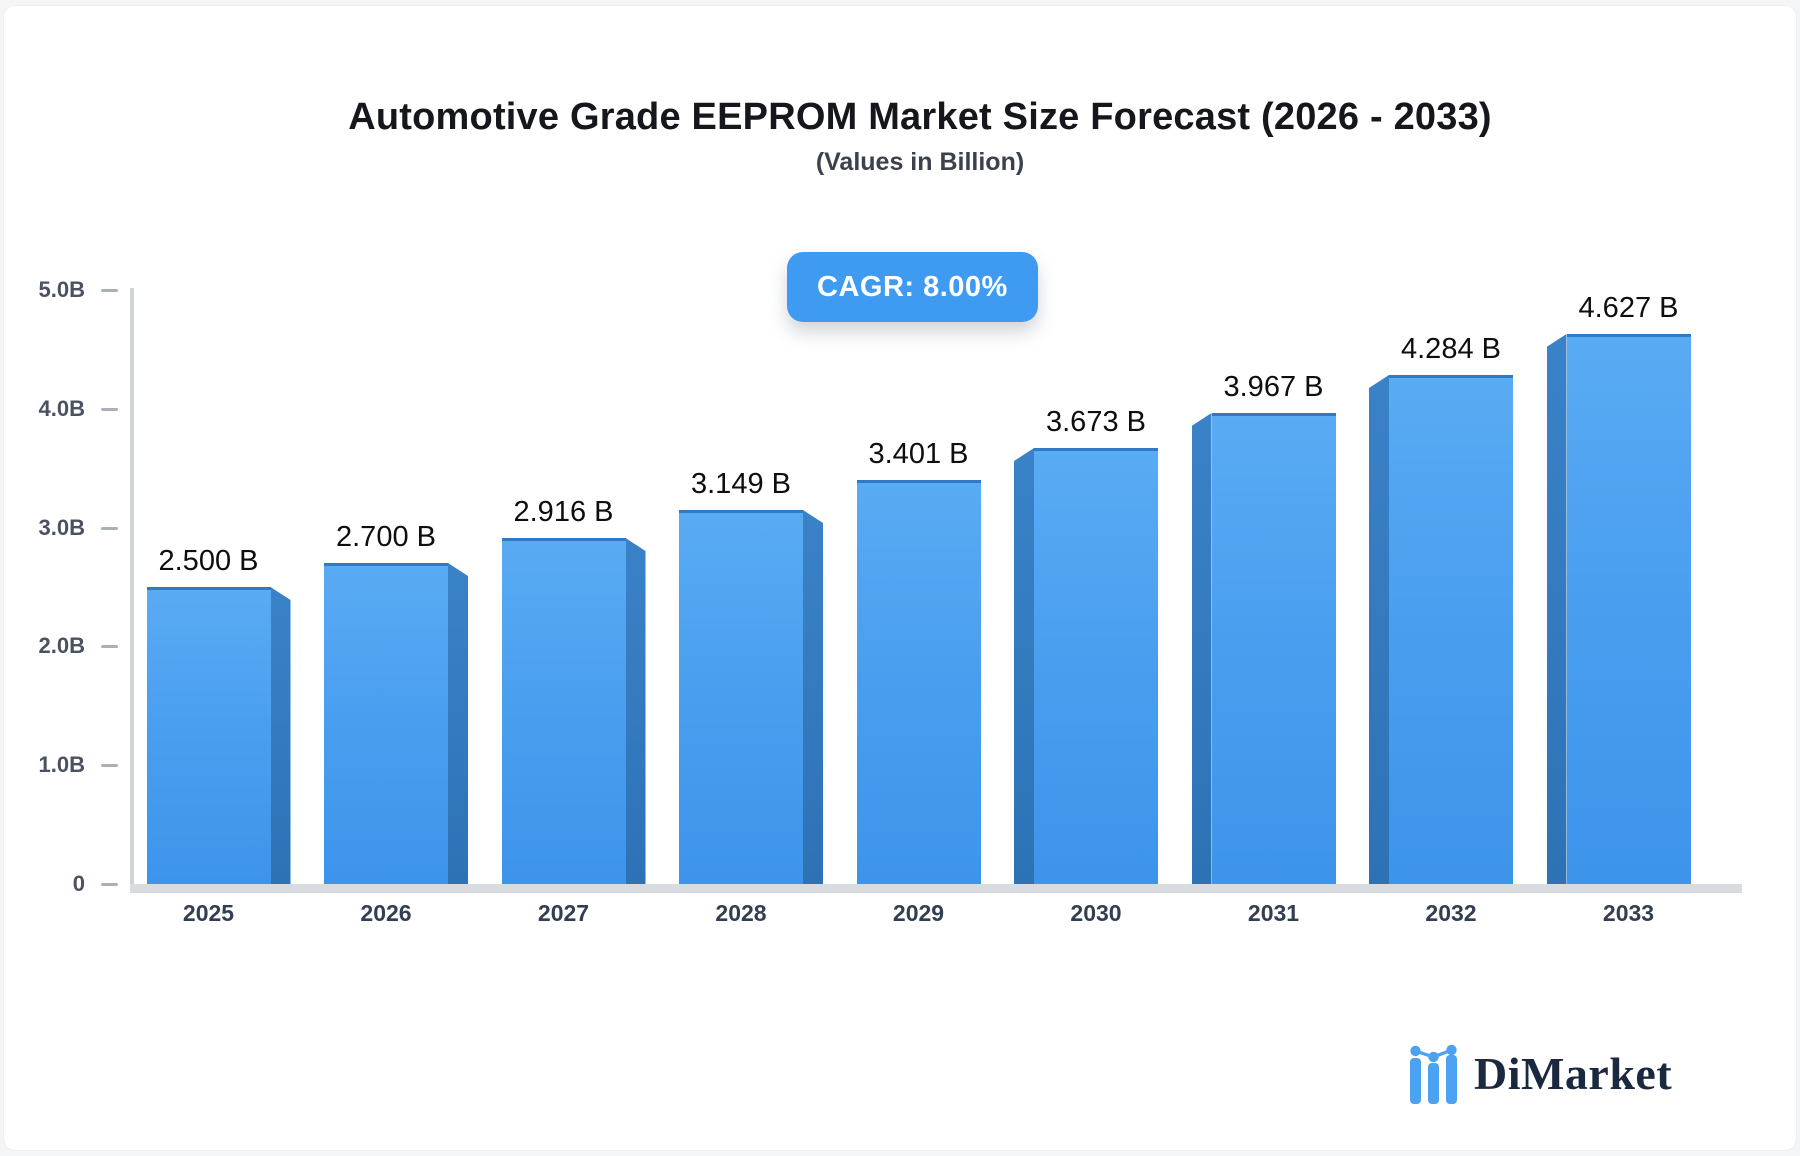 Image resolution: width=1800 pixels, height=1156 pixels. Describe the element at coordinates (1273, 913) in the screenshot. I see `x-tick-label-2031: 2031` at that location.